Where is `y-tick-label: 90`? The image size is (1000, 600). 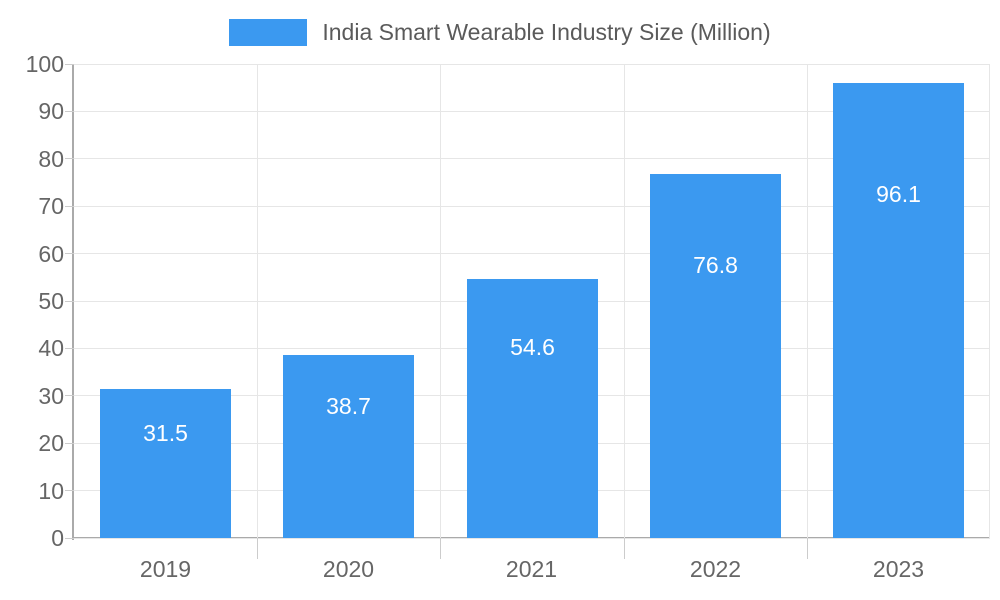
y-tick-label: 90 is located at coordinates (51, 111).